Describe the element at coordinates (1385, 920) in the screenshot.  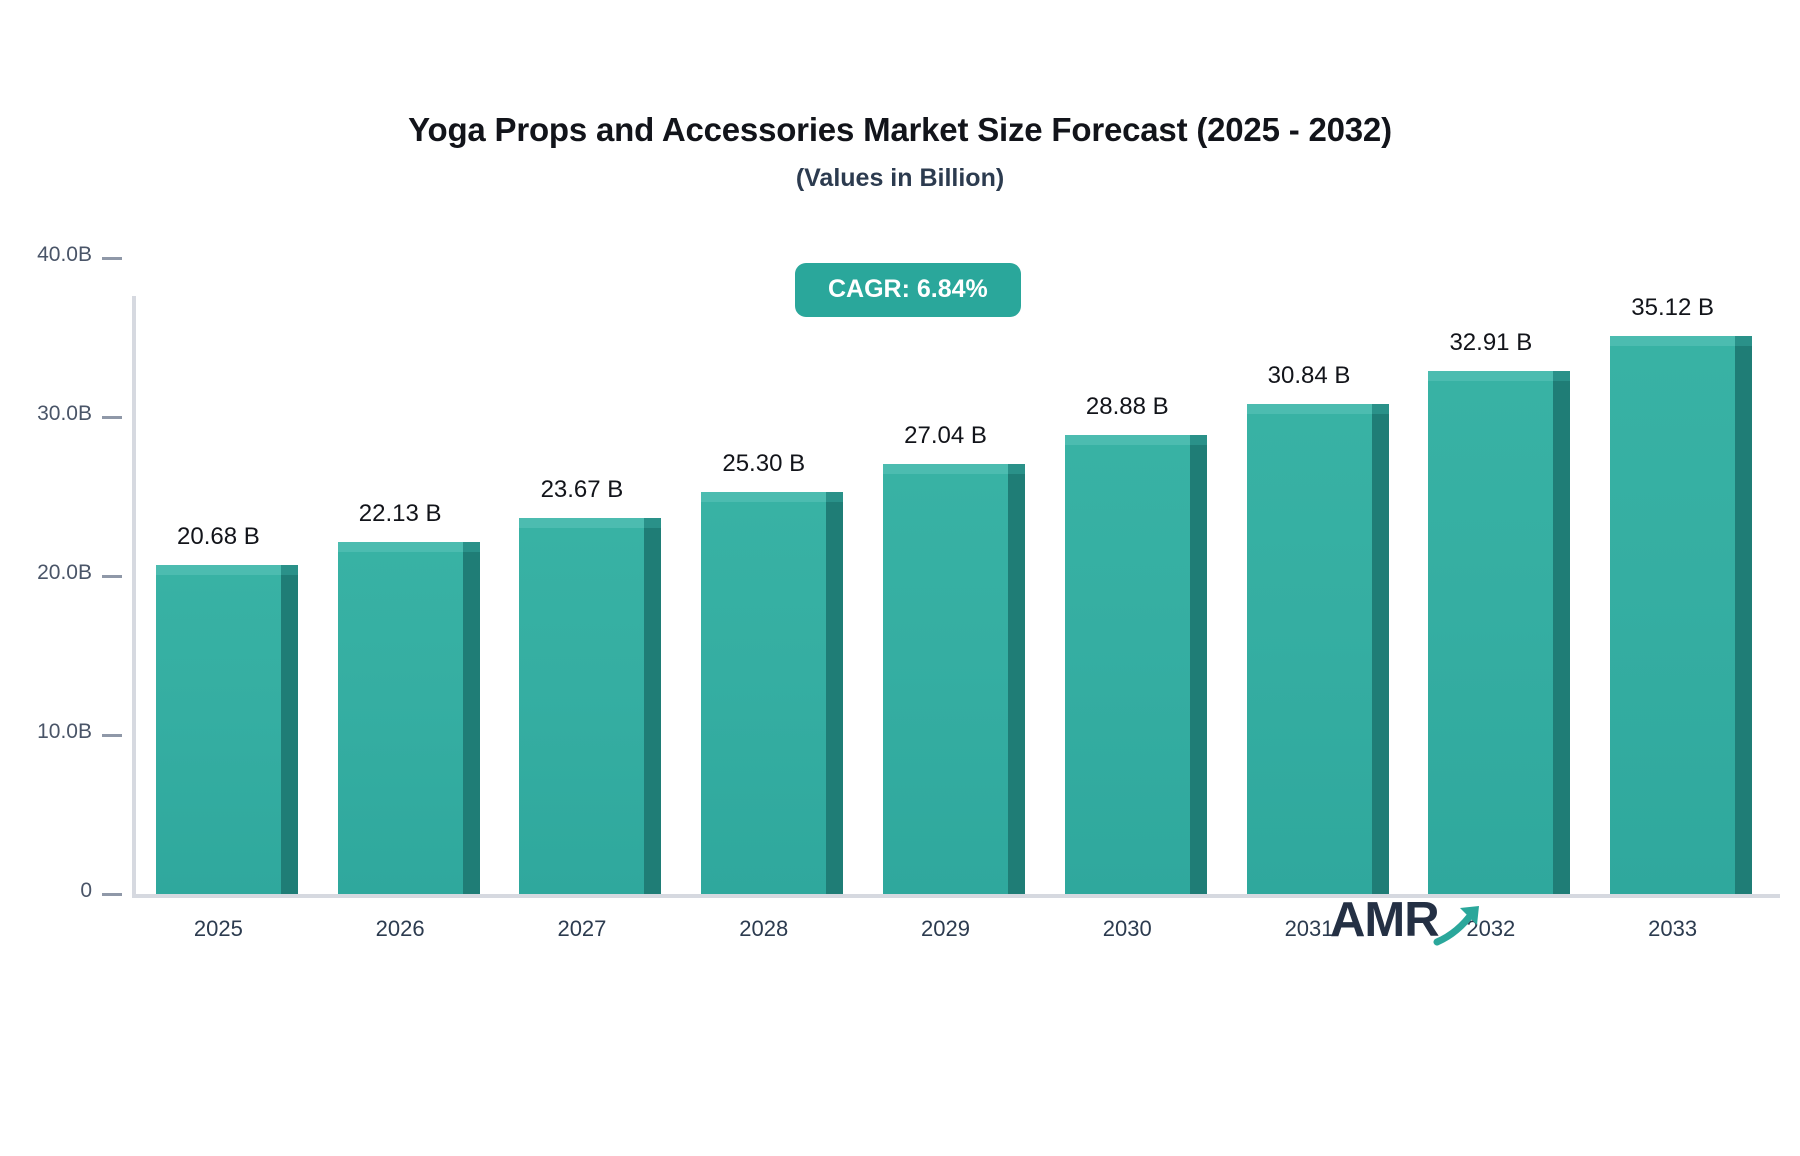
I see `amr-logo-text: AMR` at that location.